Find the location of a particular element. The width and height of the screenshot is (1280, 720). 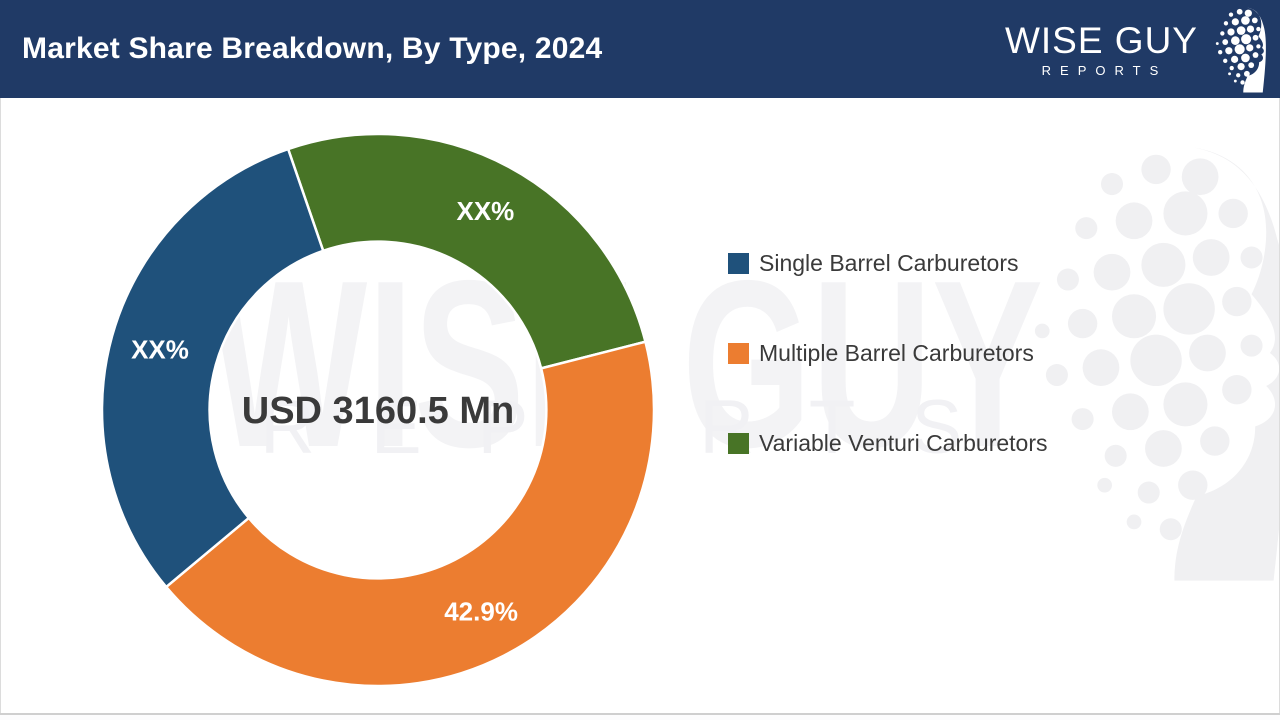

legend-label: Single Barrel Carburetors is located at coordinates (889, 262).